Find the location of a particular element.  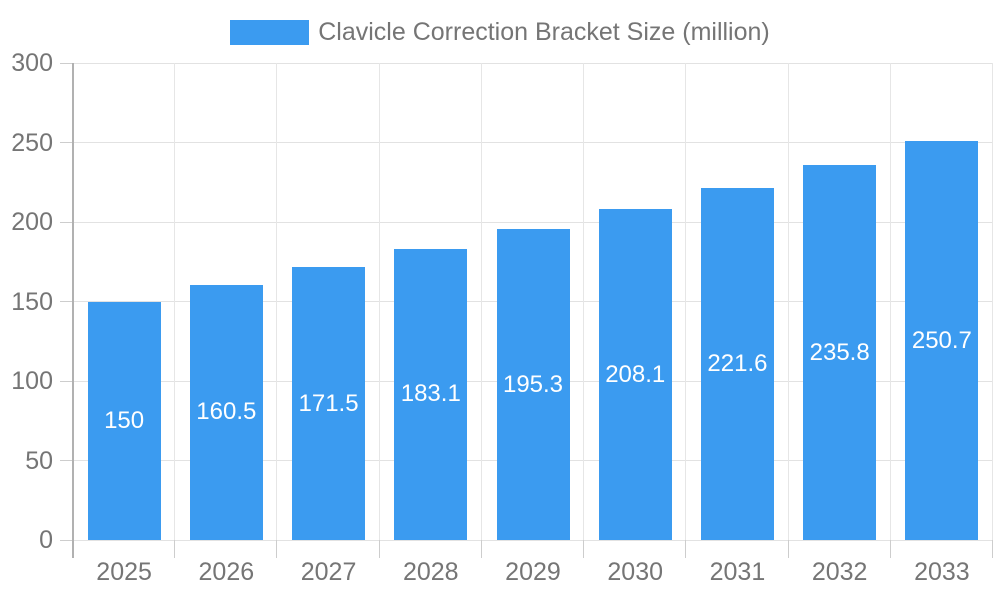

bar-2030: 208.1 is located at coordinates (635, 374).